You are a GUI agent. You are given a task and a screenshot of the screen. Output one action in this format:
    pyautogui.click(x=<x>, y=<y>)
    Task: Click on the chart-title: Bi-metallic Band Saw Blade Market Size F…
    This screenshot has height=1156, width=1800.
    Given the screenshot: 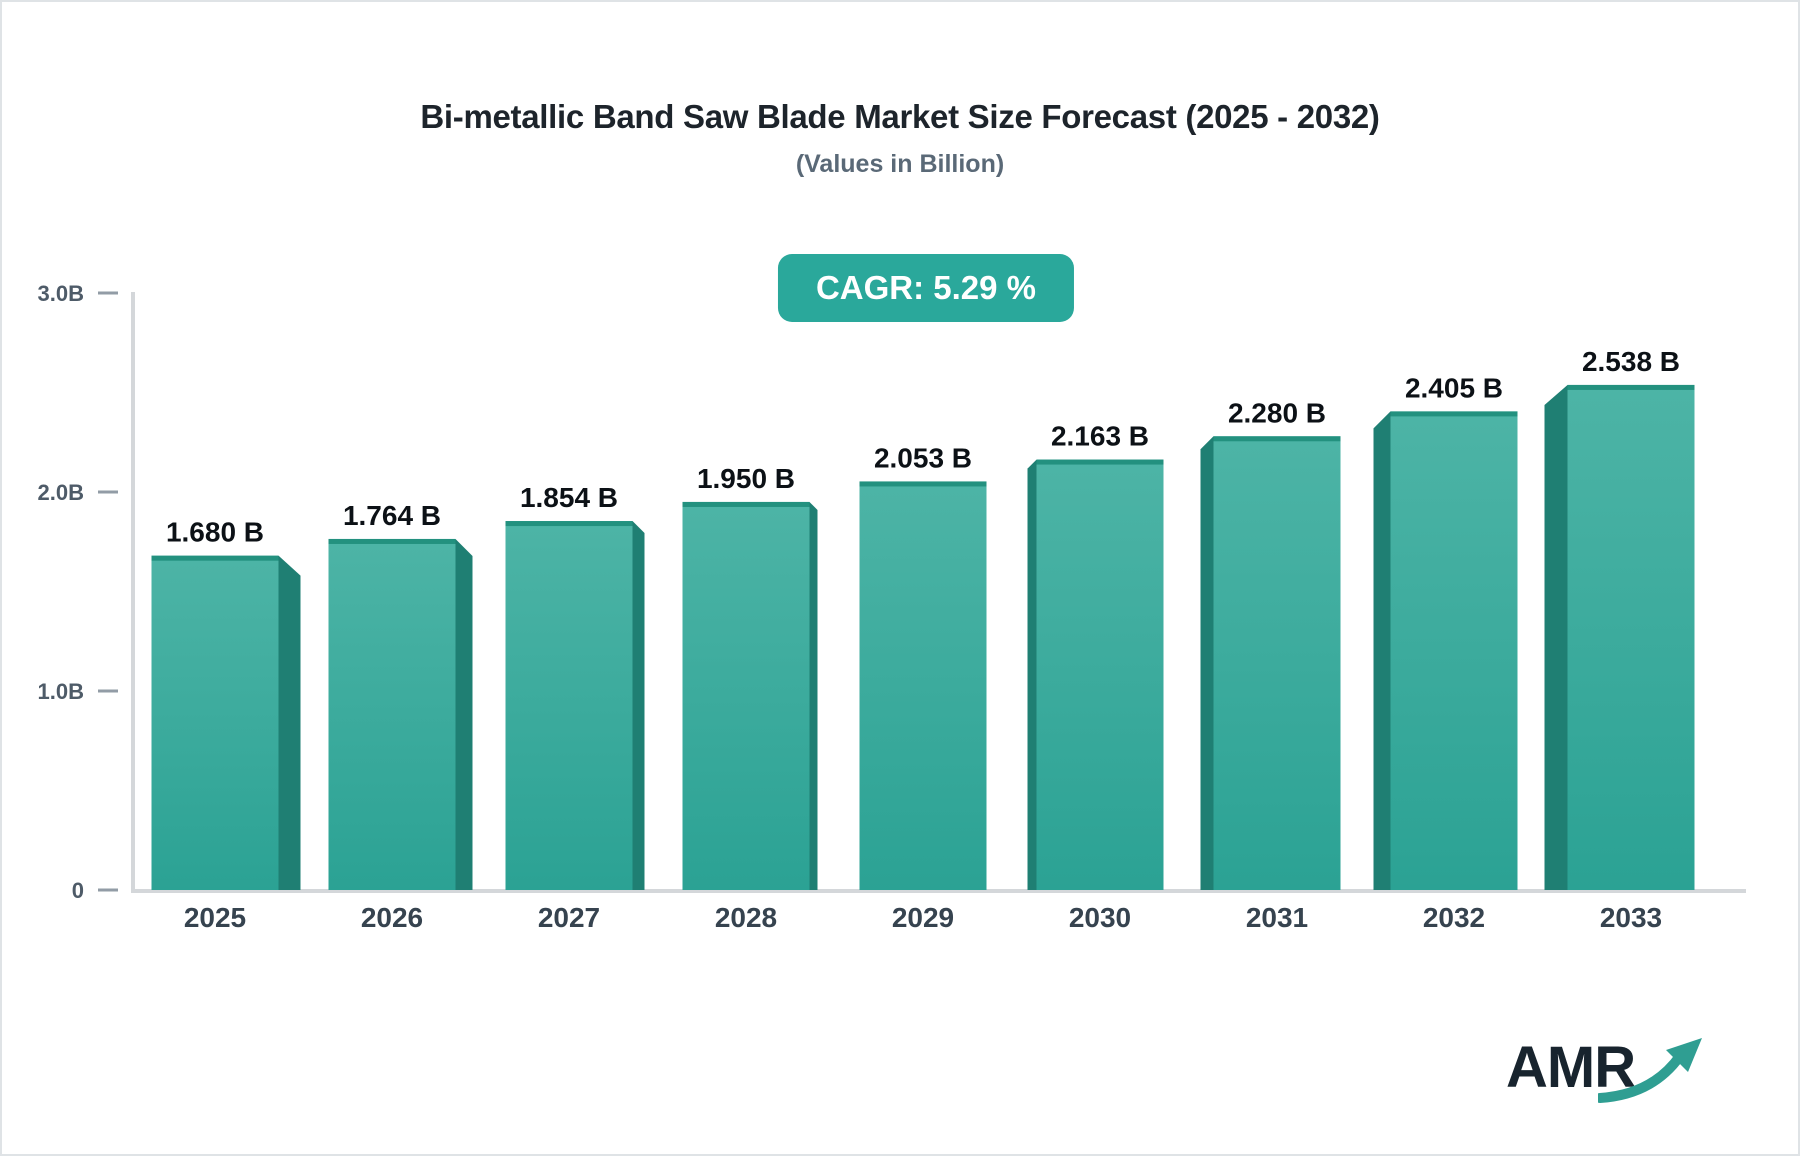 What is the action you would take?
    pyautogui.click(x=900, y=116)
    